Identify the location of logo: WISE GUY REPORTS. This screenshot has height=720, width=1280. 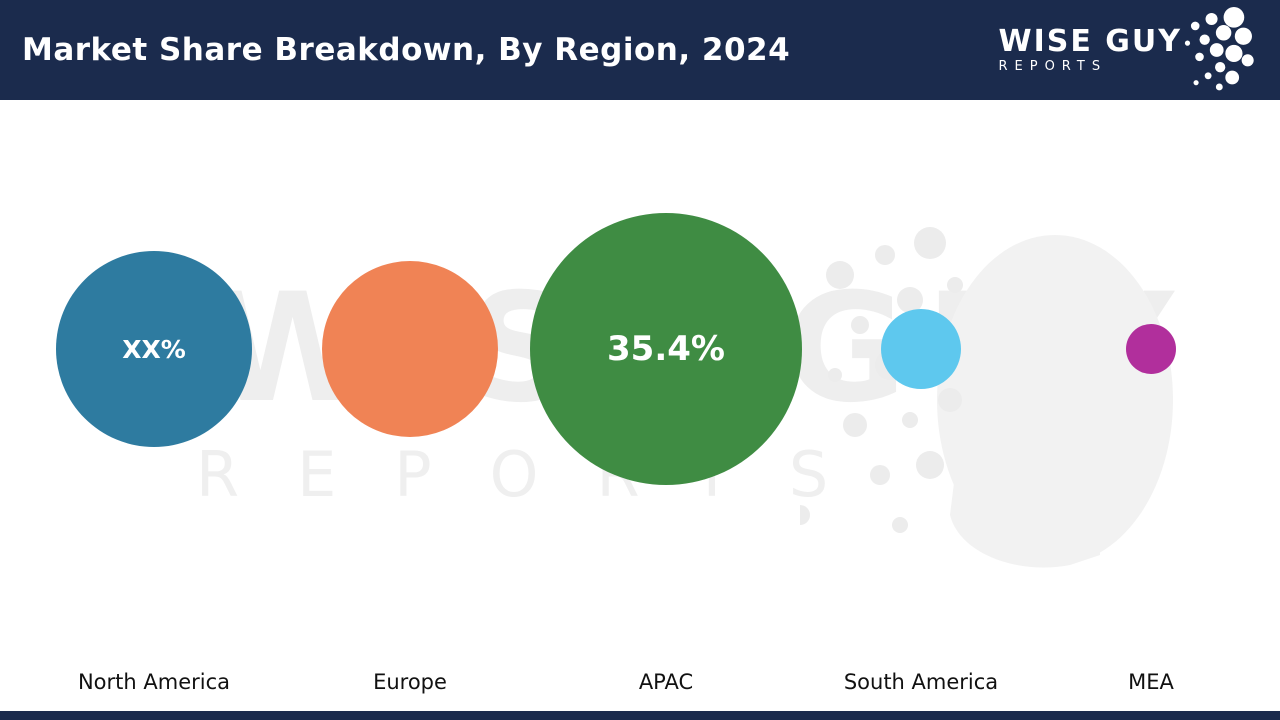
(1128, 50).